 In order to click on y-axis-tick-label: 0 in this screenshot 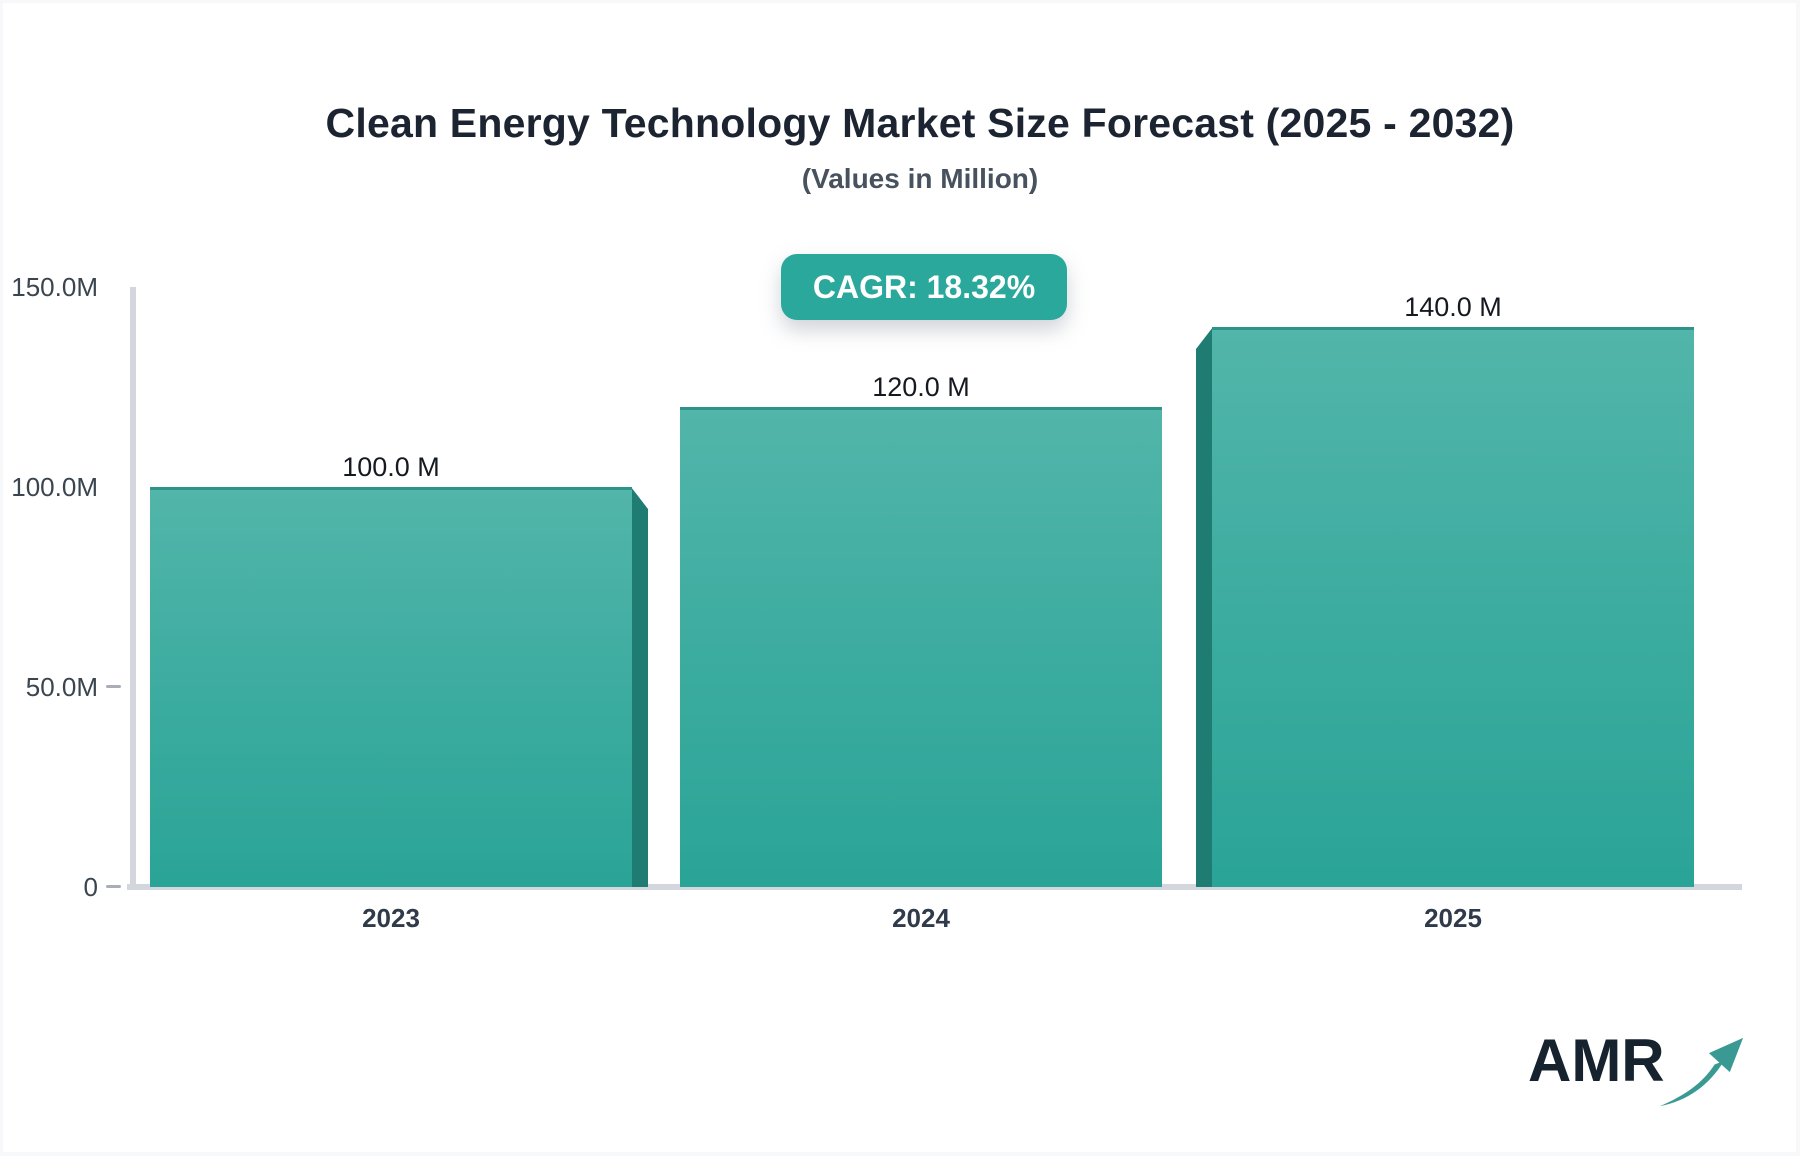, I will do `click(90, 887)`.